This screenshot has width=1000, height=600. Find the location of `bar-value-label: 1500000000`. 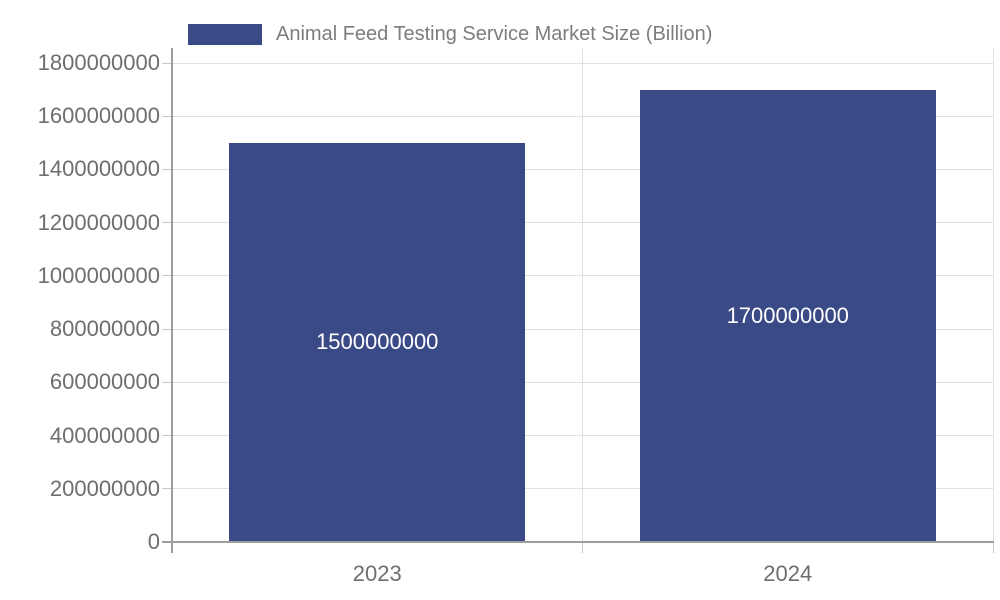

bar-value-label: 1500000000 is located at coordinates (377, 342).